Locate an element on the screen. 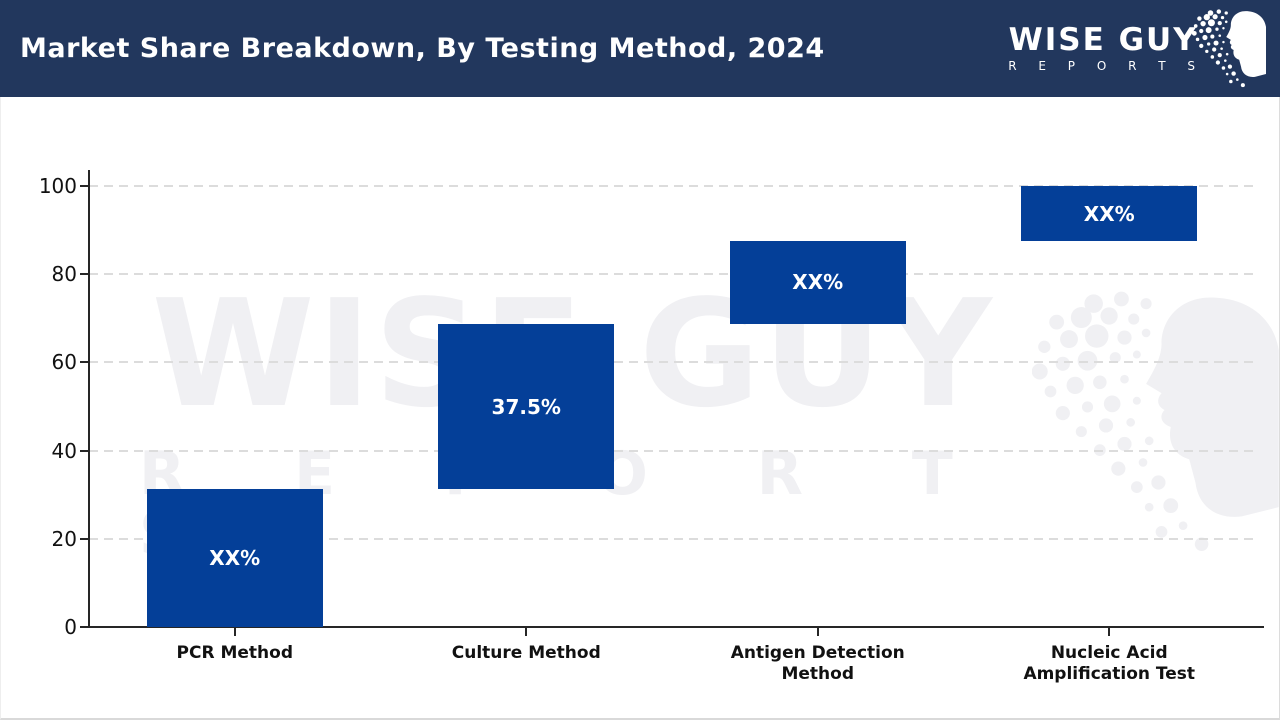 Image resolution: width=1280 pixels, height=720 pixels. wiseguy-logo: WISE GUY R E P O R T S is located at coordinates (1134, 49).